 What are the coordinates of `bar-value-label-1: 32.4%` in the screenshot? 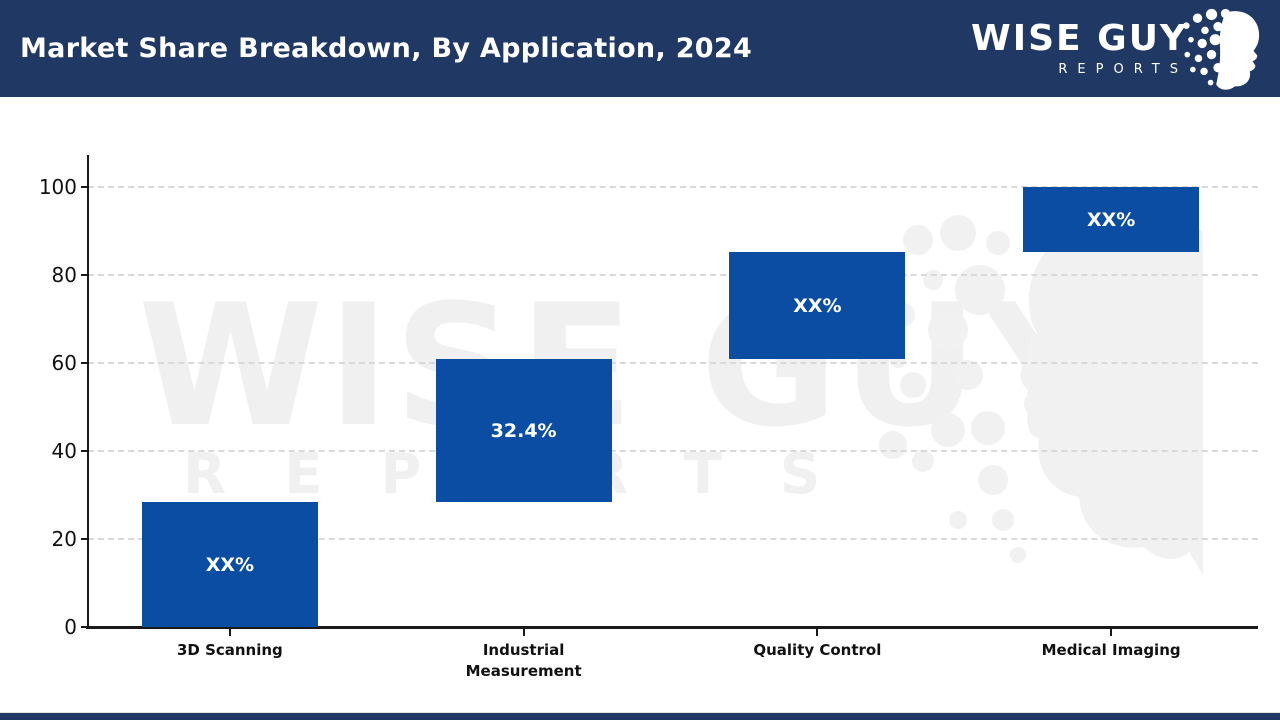 It's located at (523, 430).